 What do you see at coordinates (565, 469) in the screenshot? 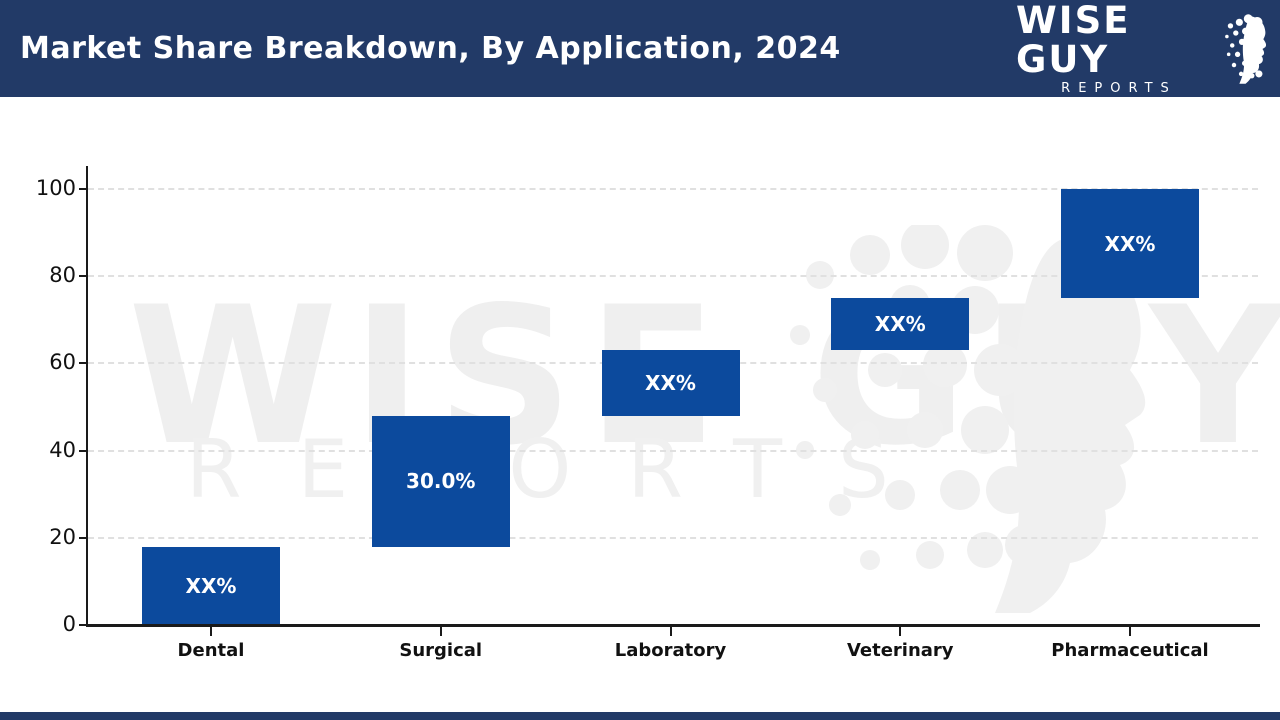
I see `watermark-text-line2: REPORTS` at bounding box center [565, 469].